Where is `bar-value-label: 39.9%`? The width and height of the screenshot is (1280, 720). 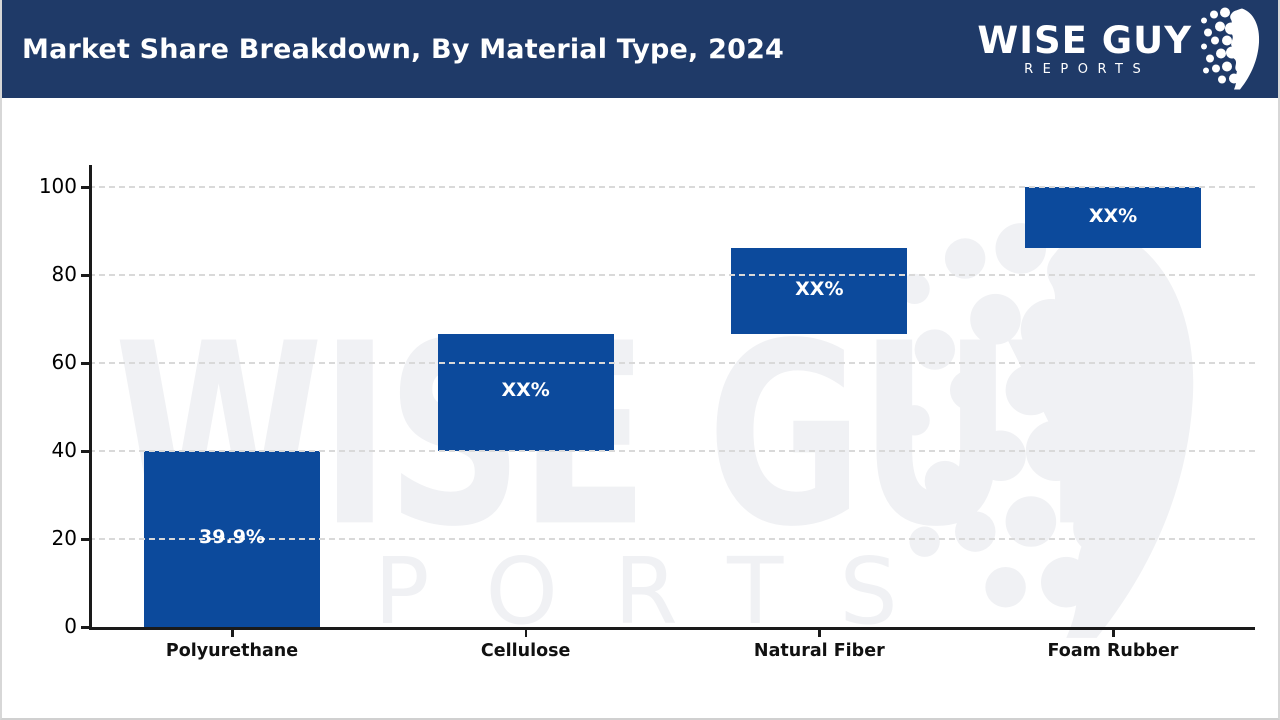 bar-value-label: 39.9% is located at coordinates (232, 537).